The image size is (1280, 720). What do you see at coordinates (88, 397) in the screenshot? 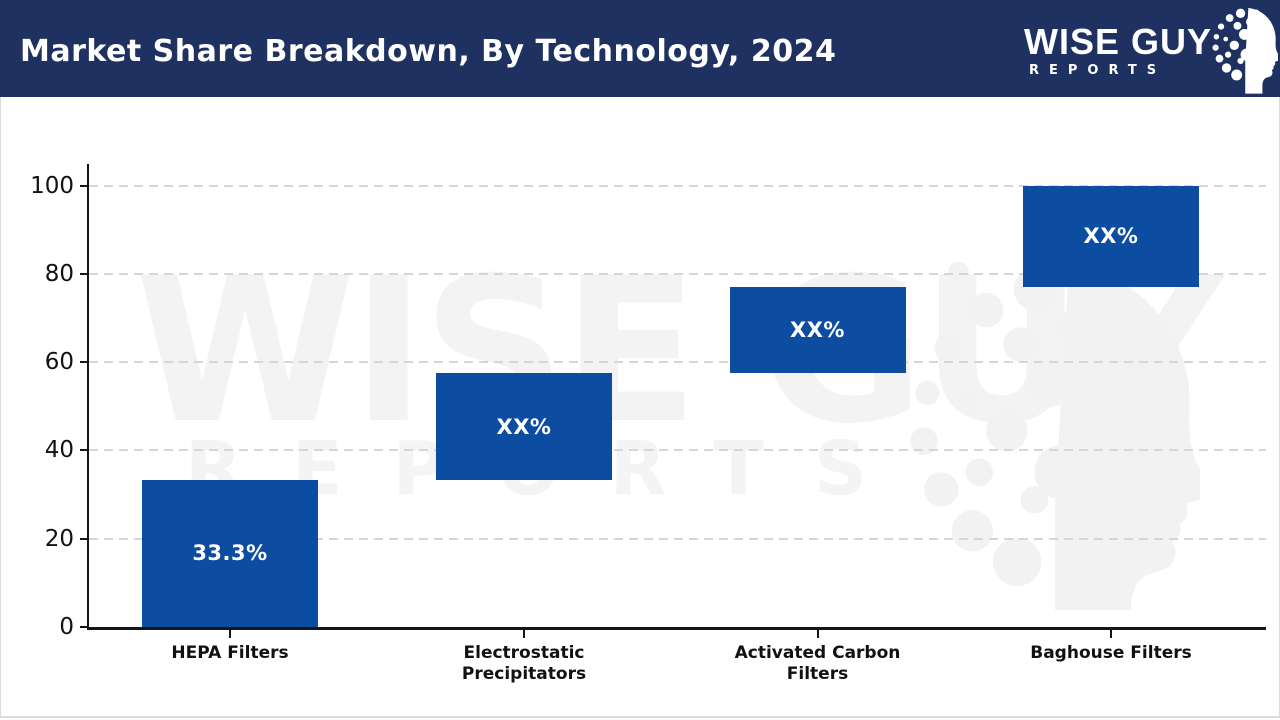
I see `y-axis-line` at bounding box center [88, 397].